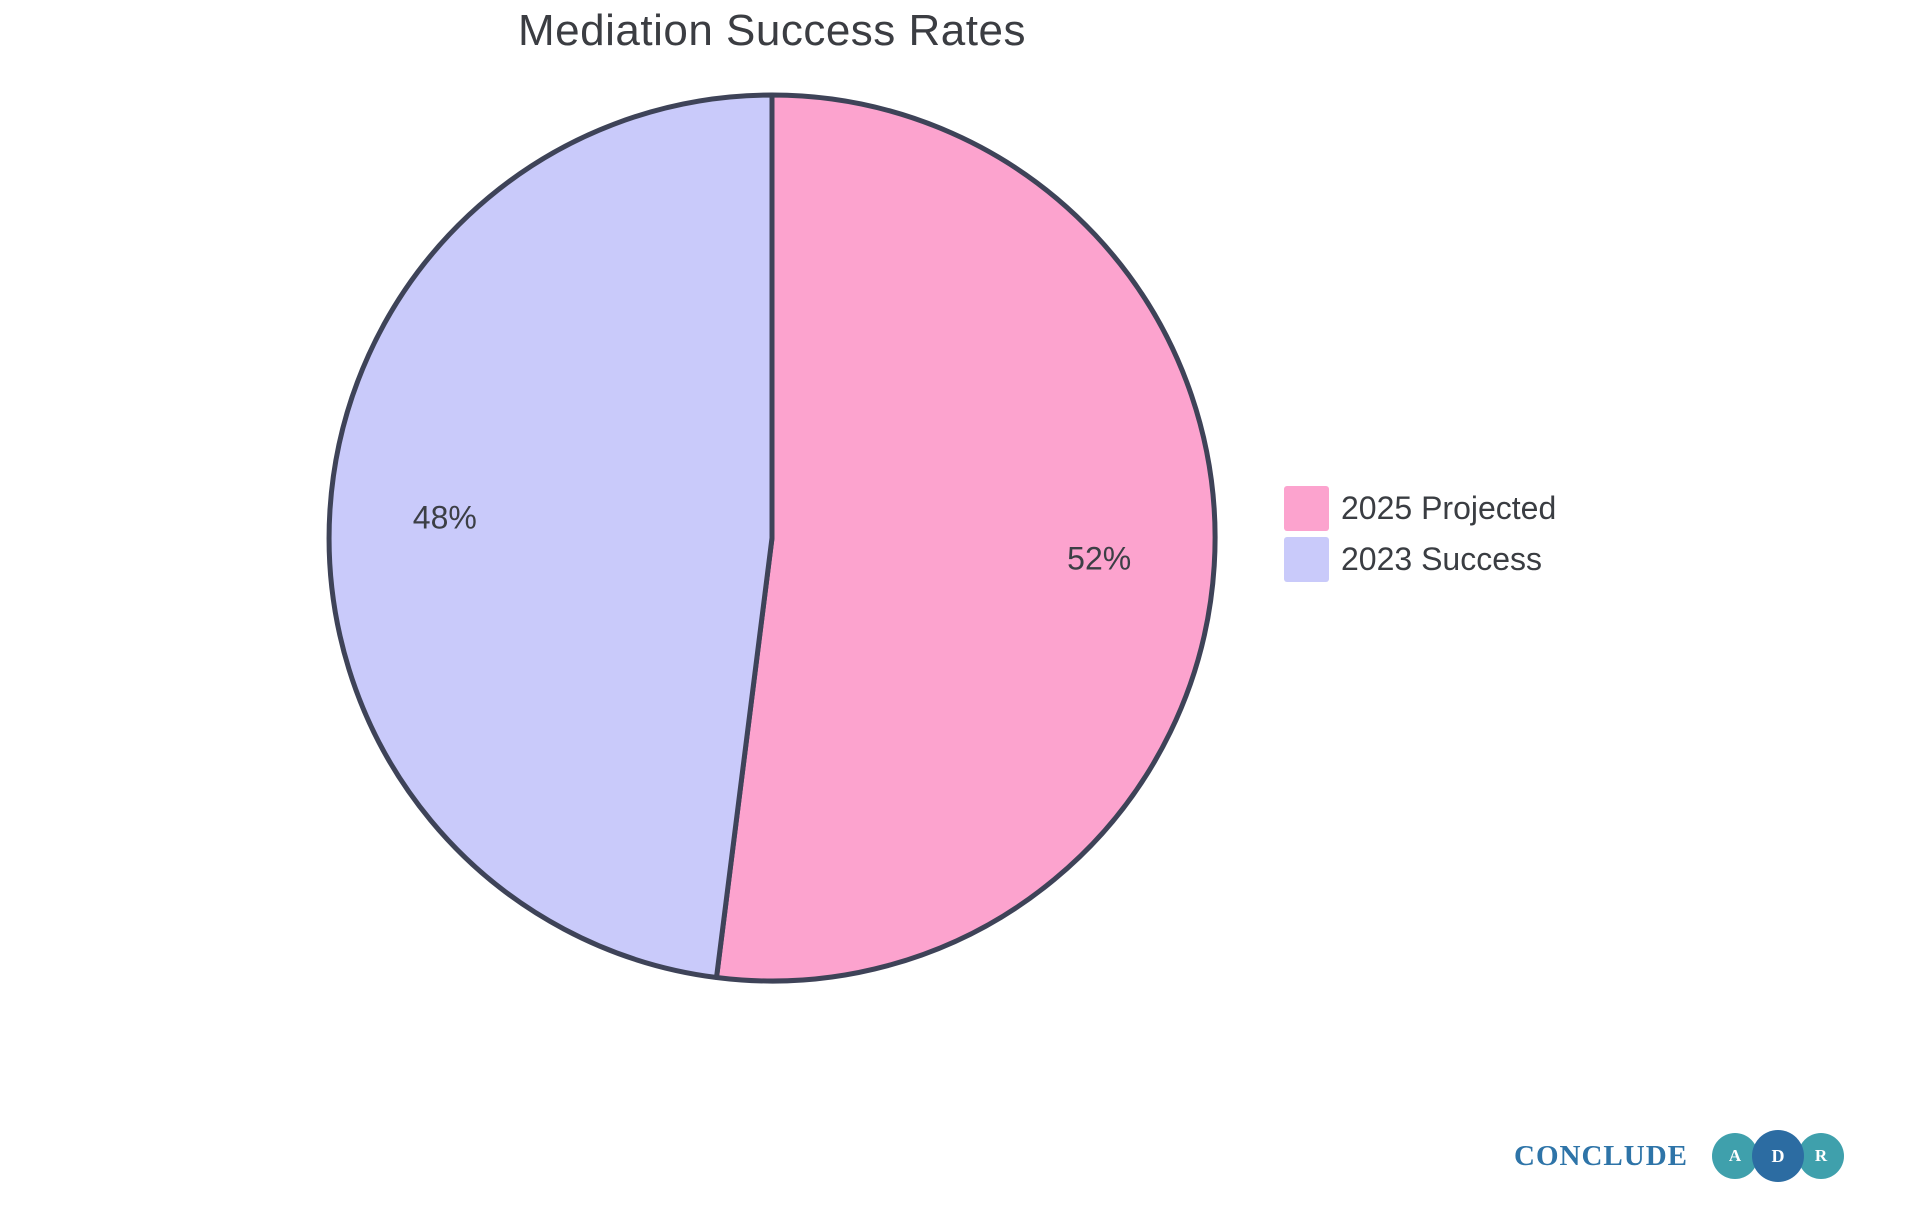  Describe the element at coordinates (1735, 1156) in the screenshot. I see `badge-letter-a: A` at that location.